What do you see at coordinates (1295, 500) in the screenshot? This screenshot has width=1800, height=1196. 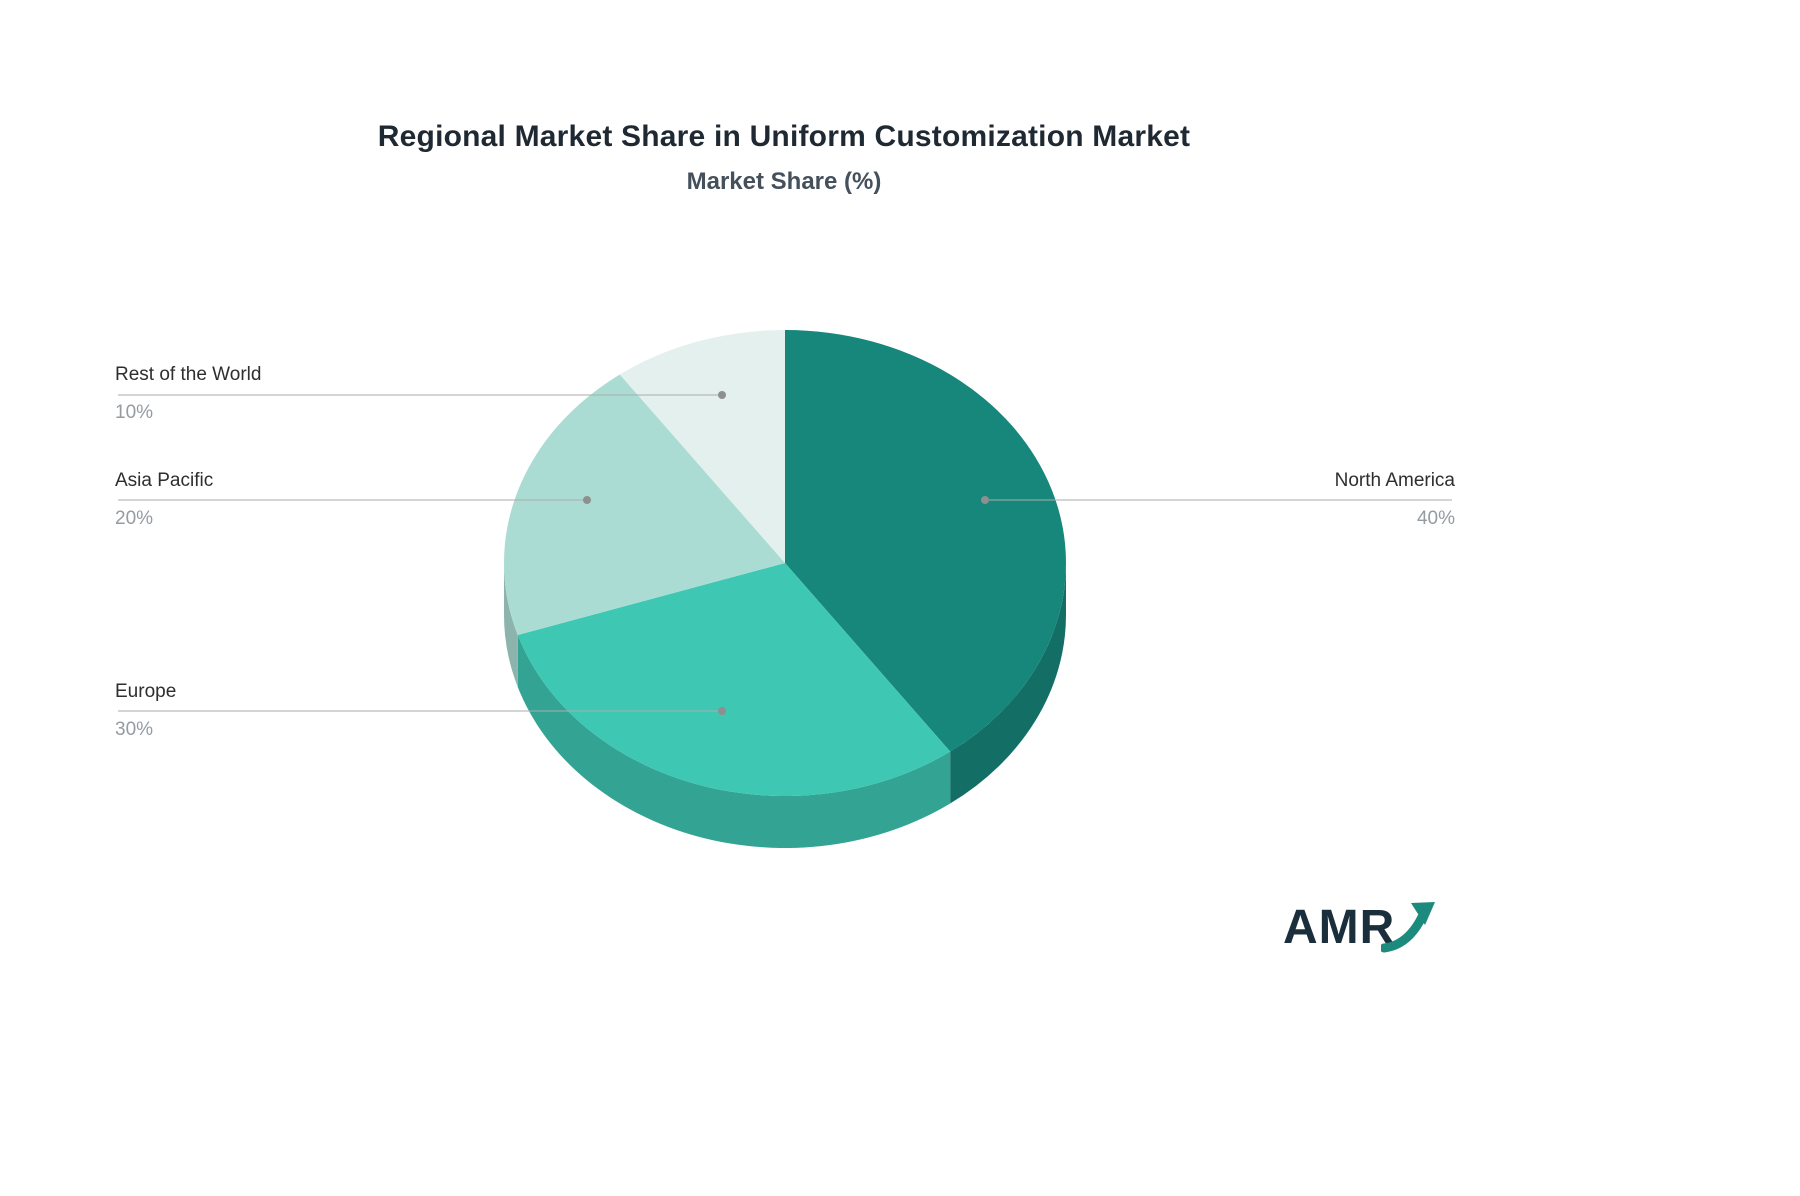 I see `callout-north-america: North America 40%` at bounding box center [1295, 500].